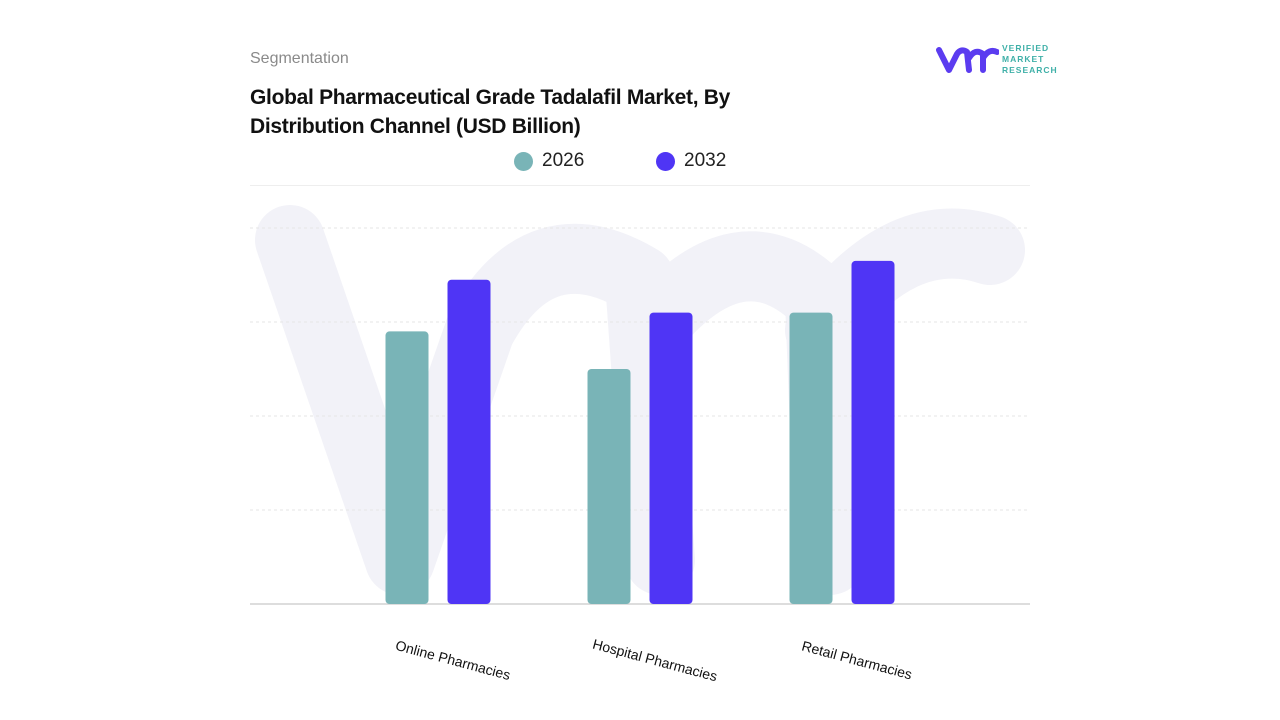 Image resolution: width=1280 pixels, height=720 pixels. Describe the element at coordinates (655, 660) in the screenshot. I see `x-tick-label: Hospital Pharmacies` at that location.